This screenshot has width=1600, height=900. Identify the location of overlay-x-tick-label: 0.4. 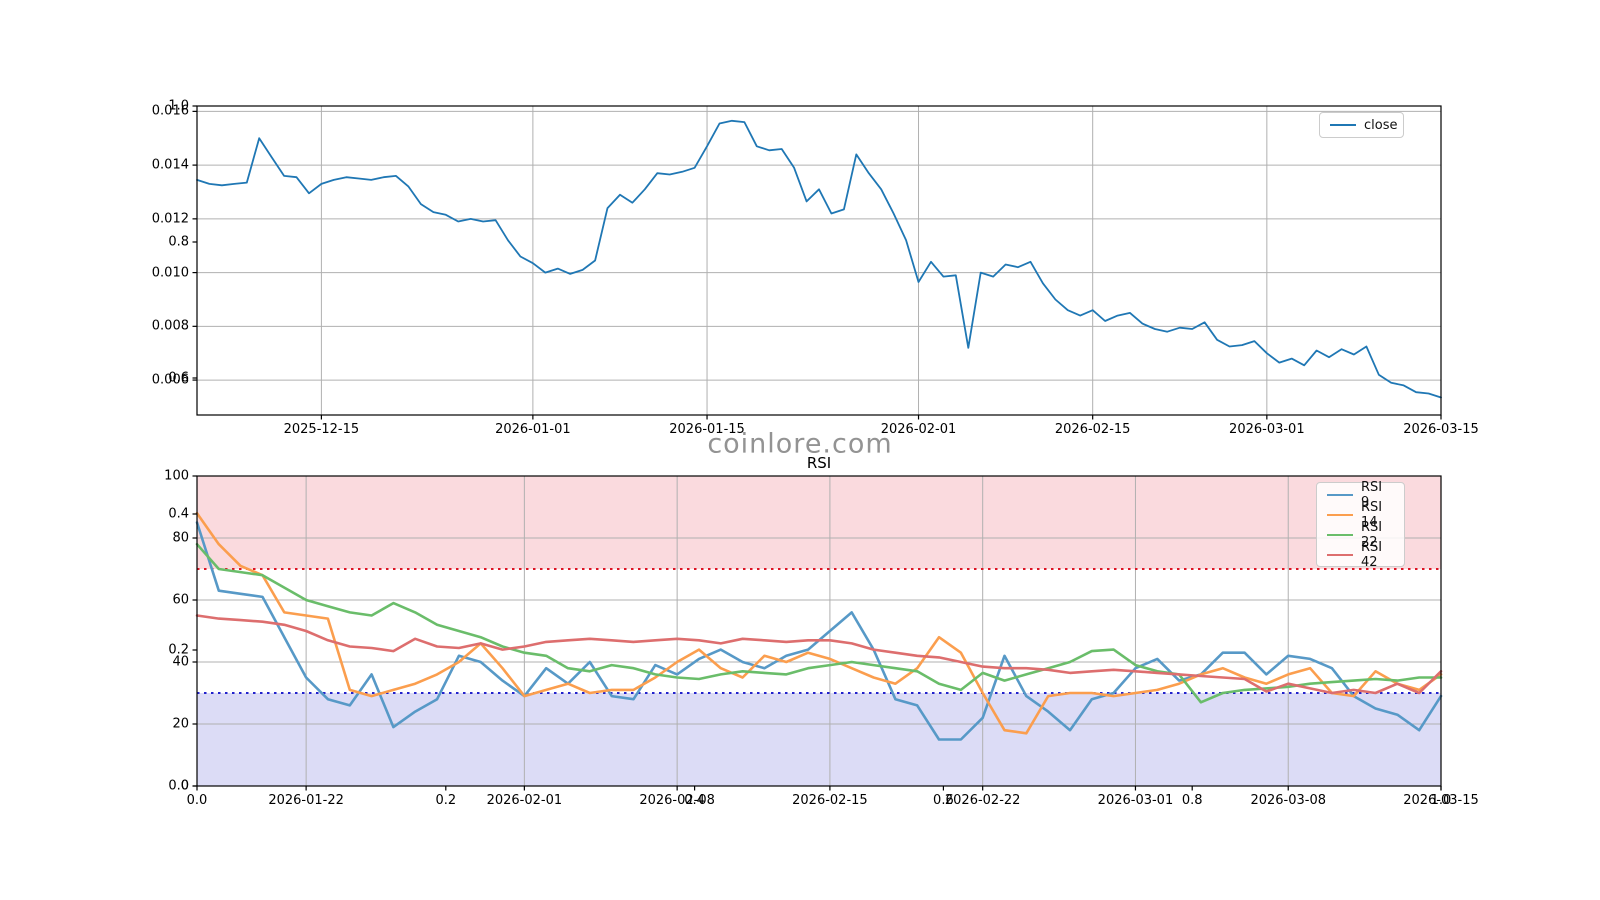
(694, 800).